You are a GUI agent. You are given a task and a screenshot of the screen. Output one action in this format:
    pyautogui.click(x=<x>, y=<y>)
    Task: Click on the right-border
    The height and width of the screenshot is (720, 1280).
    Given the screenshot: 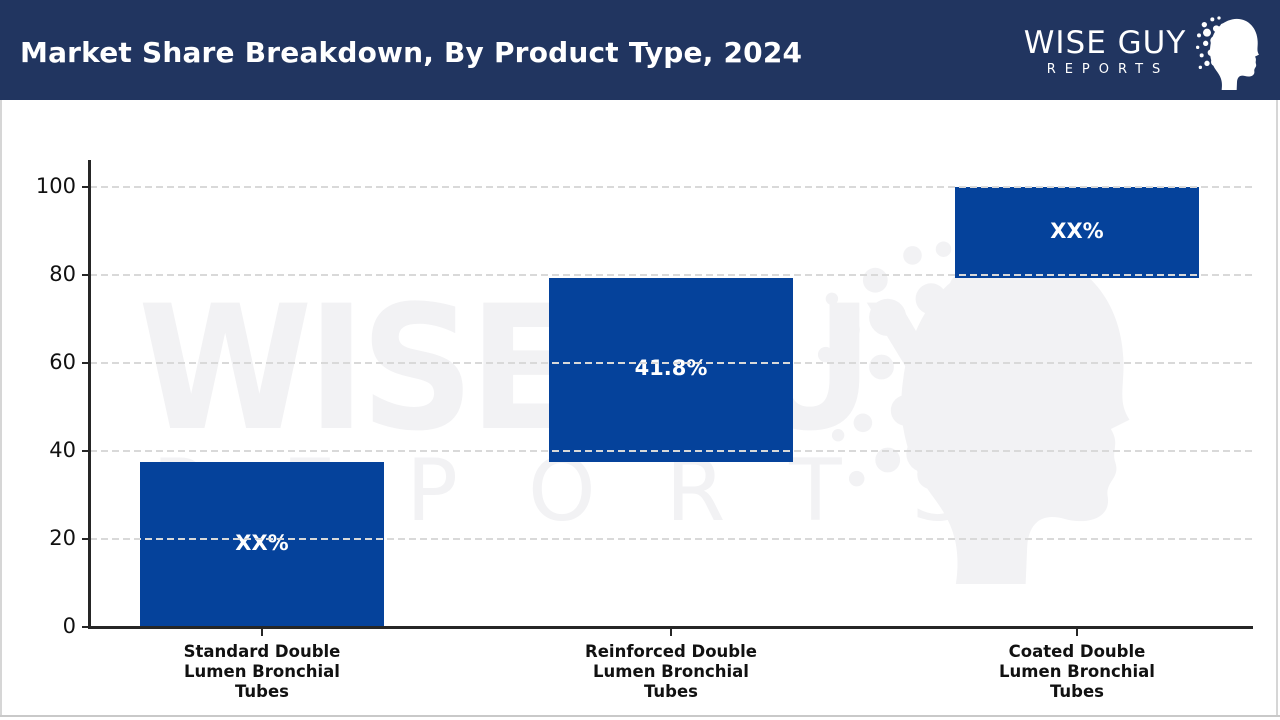 What is the action you would take?
    pyautogui.click(x=1277, y=408)
    